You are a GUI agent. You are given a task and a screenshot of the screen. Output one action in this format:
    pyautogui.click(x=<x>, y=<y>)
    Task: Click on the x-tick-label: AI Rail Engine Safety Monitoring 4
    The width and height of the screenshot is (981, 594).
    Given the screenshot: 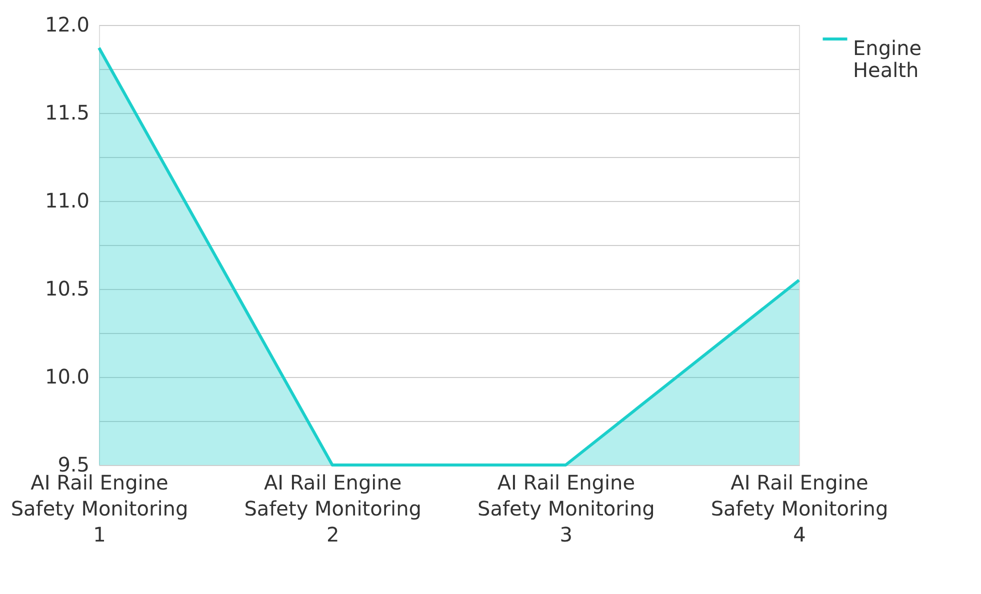 What is the action you would take?
    pyautogui.click(x=799, y=508)
    